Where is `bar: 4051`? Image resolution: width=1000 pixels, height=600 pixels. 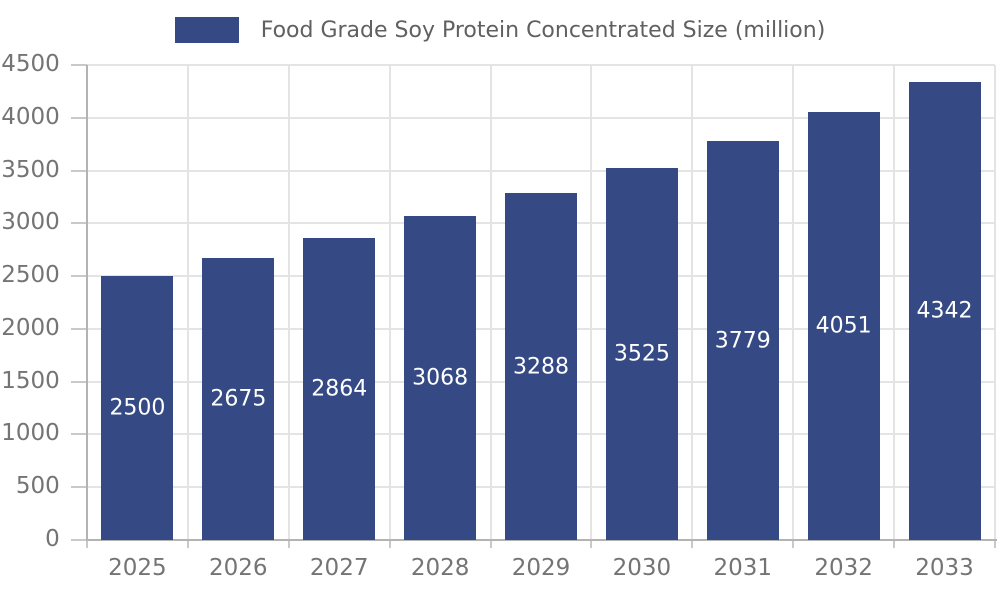
bar: 4051 is located at coordinates (843, 326).